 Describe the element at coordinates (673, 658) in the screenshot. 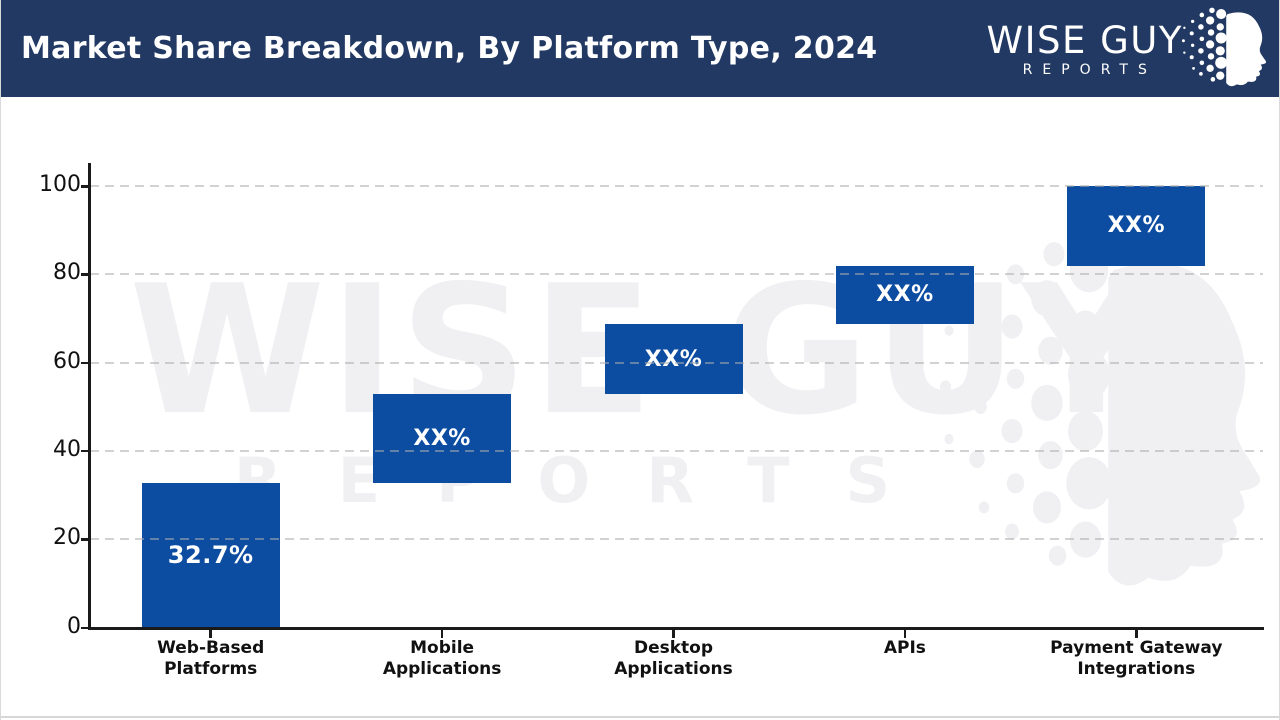

I see `x-category-label: Desktop Applications` at that location.